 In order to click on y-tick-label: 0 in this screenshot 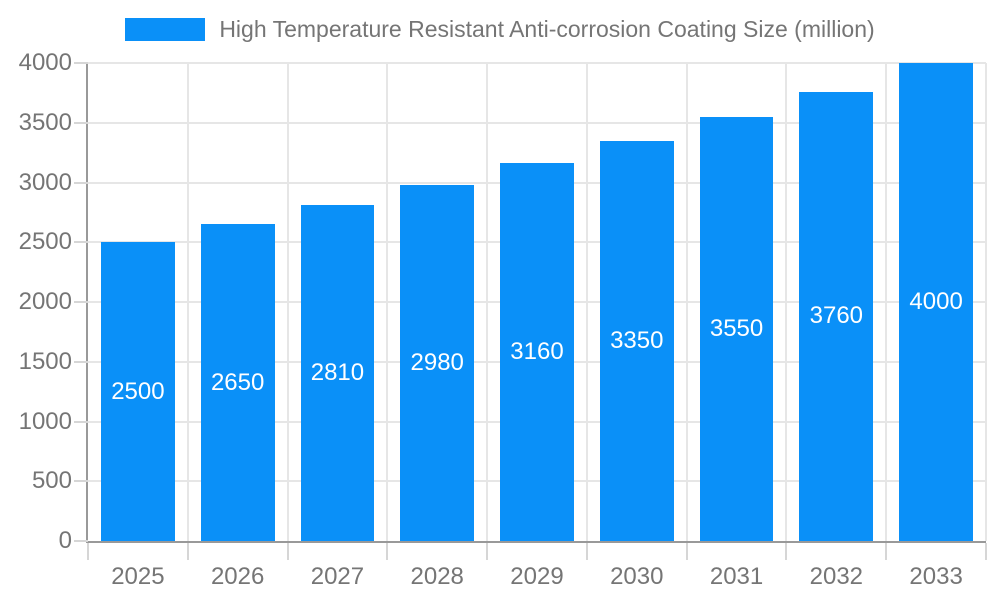, I will do `click(65, 540)`.